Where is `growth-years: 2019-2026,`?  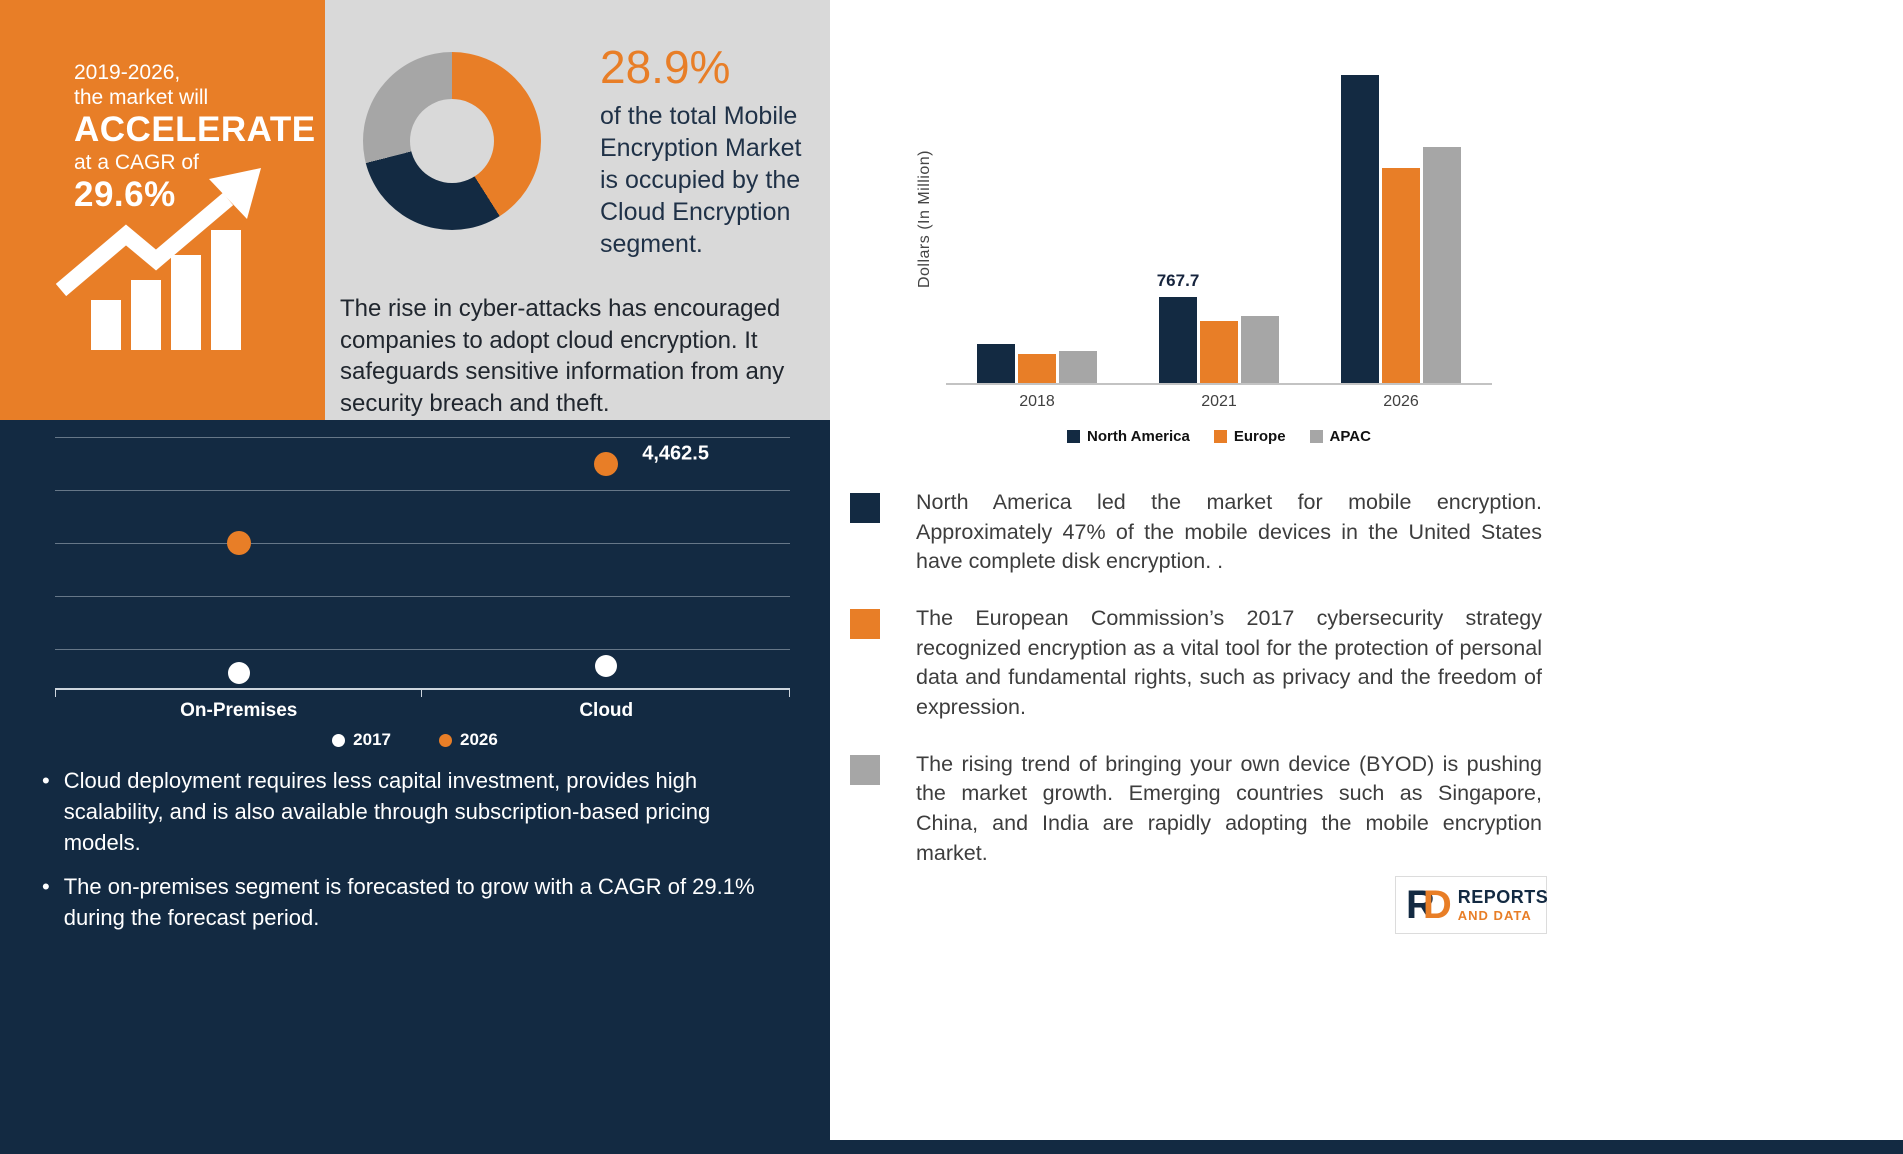 growth-years: 2019-2026, is located at coordinates (127, 72).